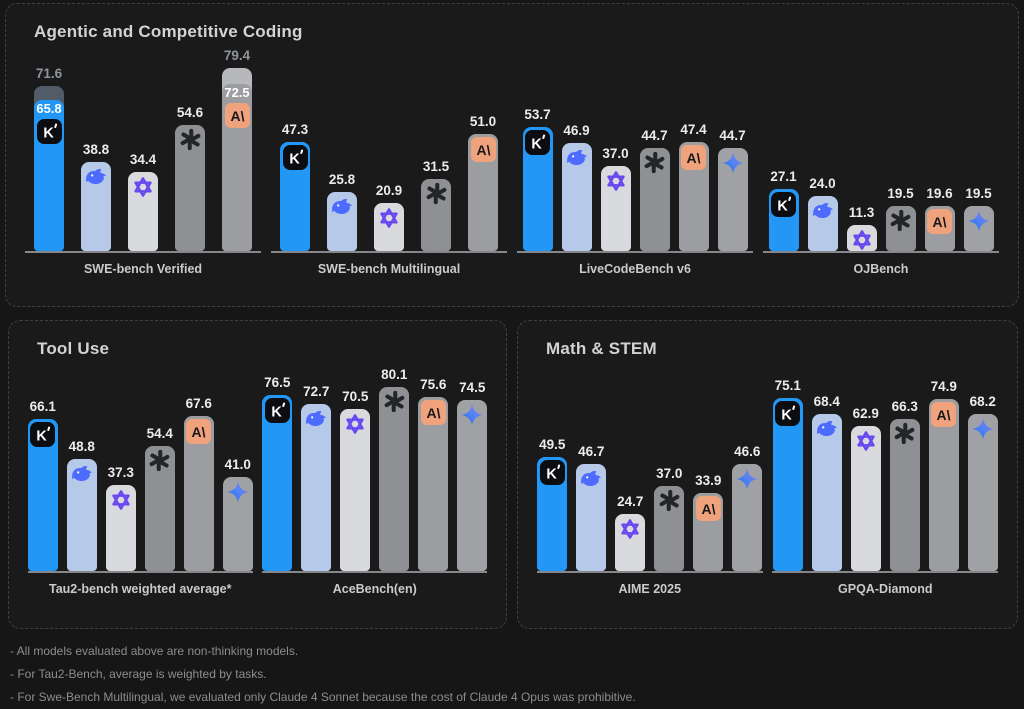 The height and width of the screenshot is (709, 1024). Describe the element at coordinates (389, 269) in the screenshot. I see `benchmark-label: SWE-bench Multilingual` at that location.